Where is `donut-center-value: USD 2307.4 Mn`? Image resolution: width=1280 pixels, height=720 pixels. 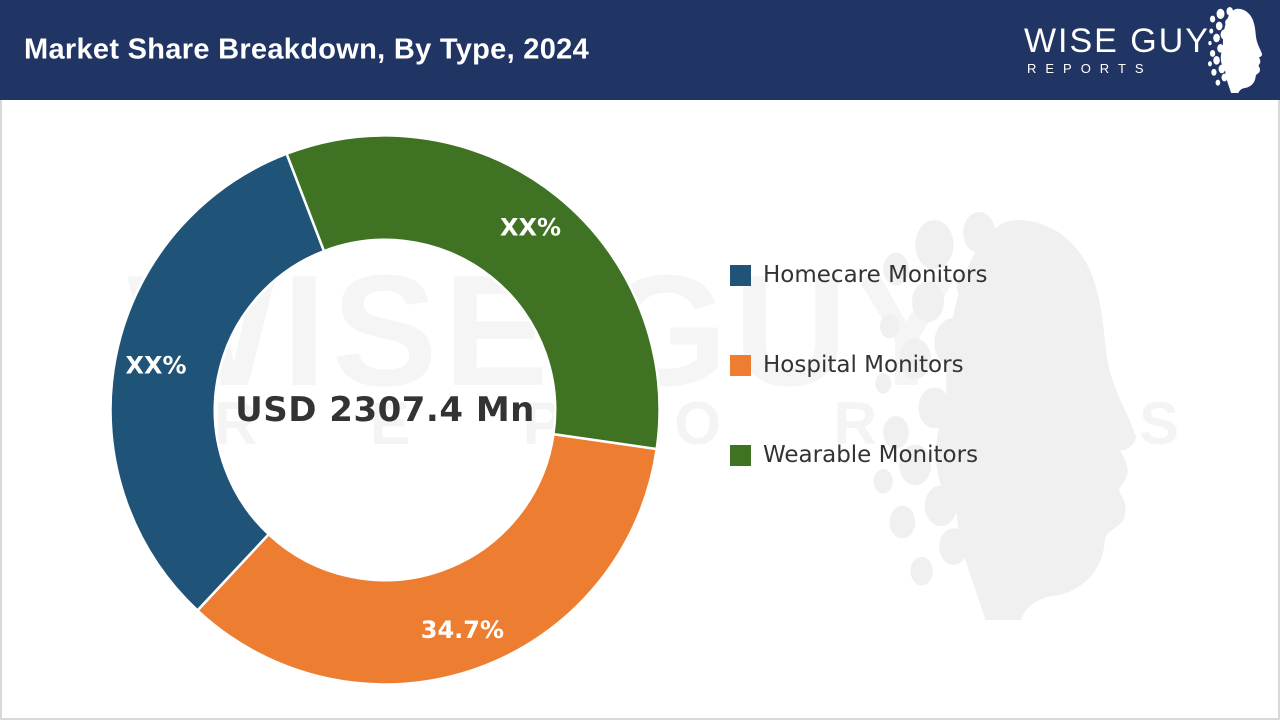
donut-center-value: USD 2307.4 Mn is located at coordinates (385, 410).